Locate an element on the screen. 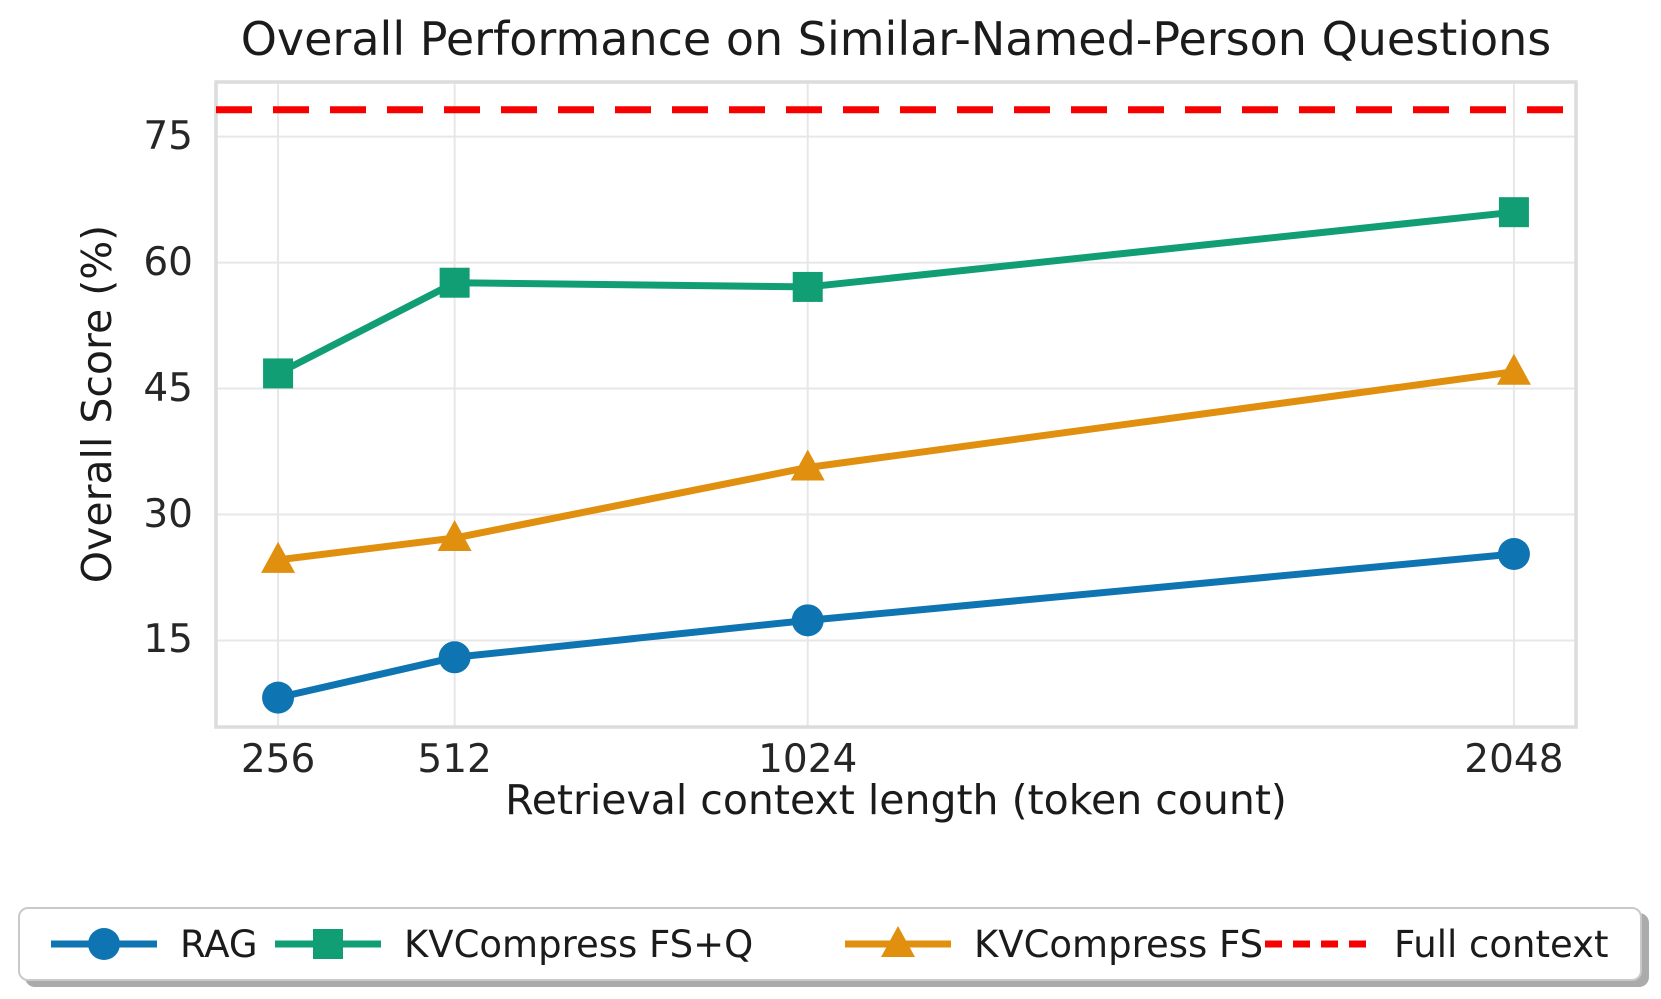  y-tick-label: 45 is located at coordinates (168, 388).